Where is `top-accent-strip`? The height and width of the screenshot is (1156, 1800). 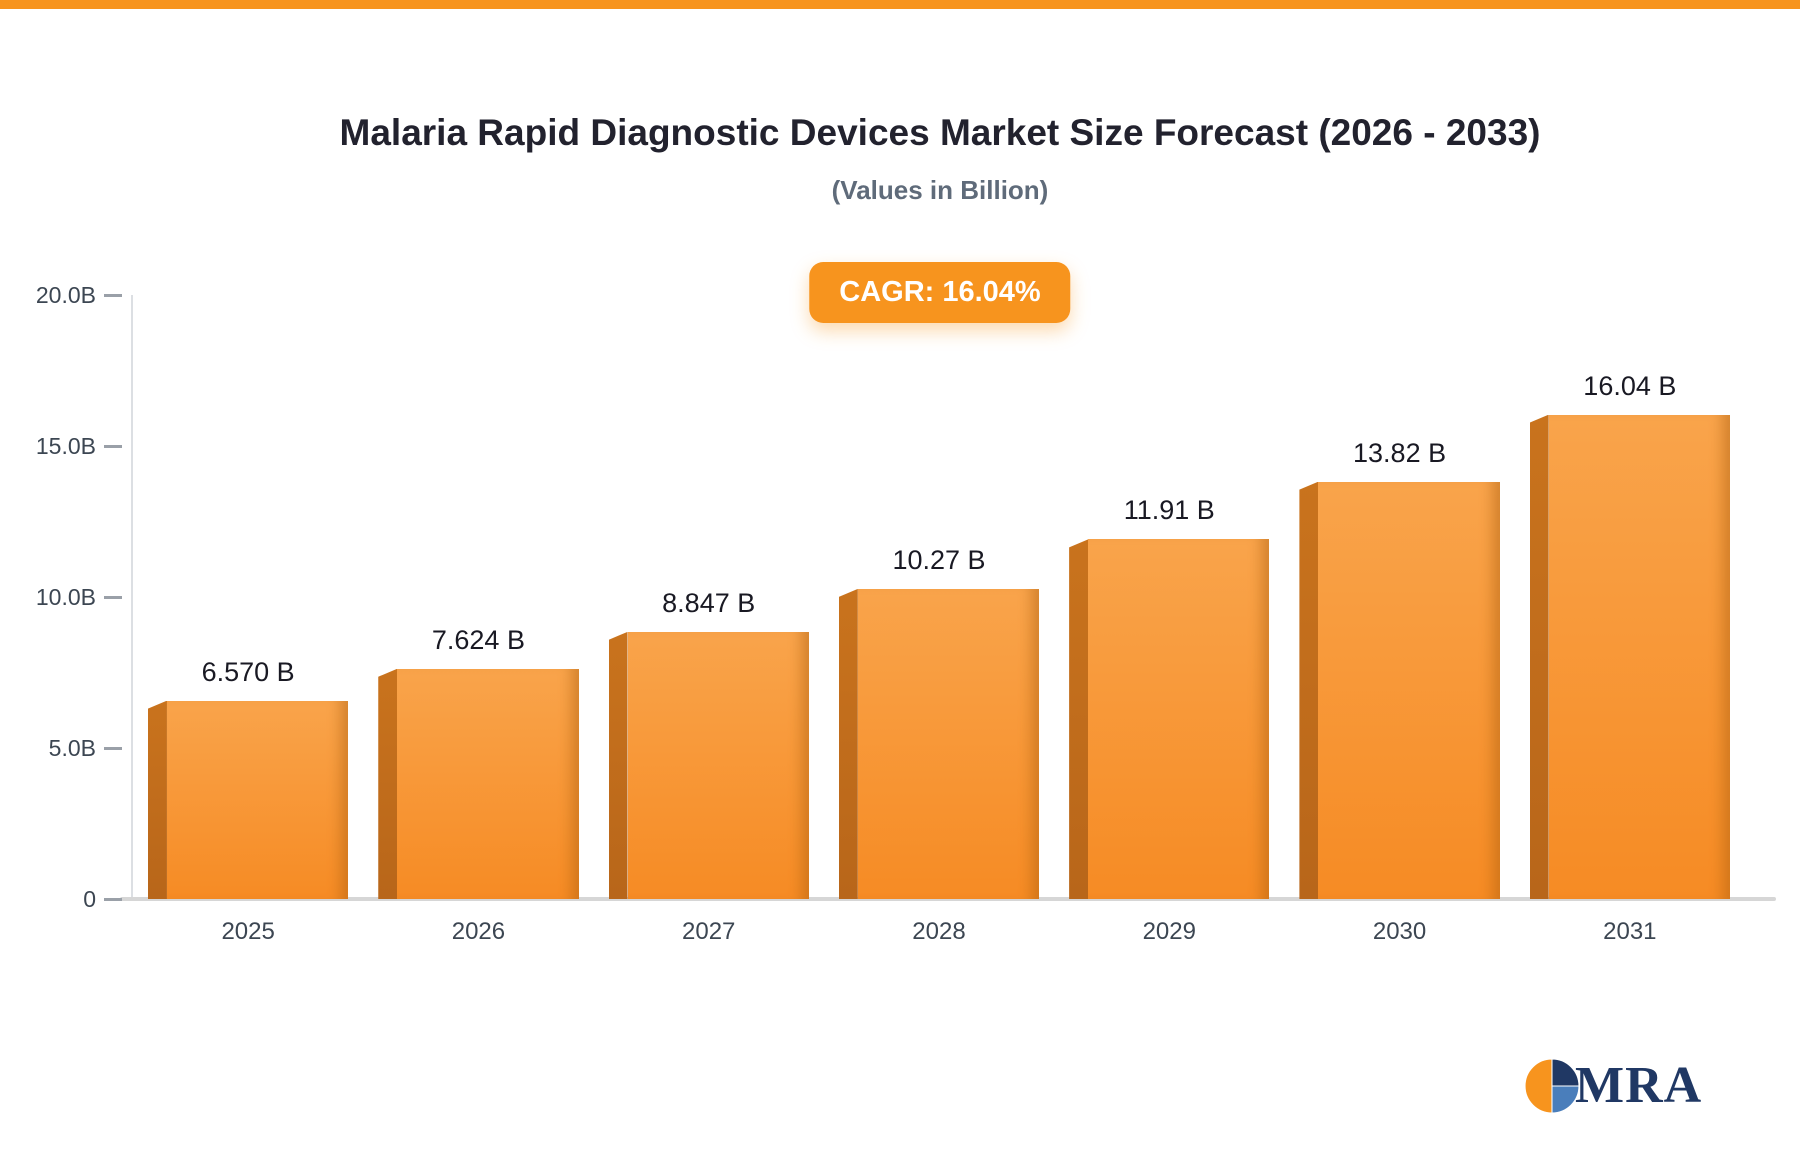
top-accent-strip is located at coordinates (900, 4).